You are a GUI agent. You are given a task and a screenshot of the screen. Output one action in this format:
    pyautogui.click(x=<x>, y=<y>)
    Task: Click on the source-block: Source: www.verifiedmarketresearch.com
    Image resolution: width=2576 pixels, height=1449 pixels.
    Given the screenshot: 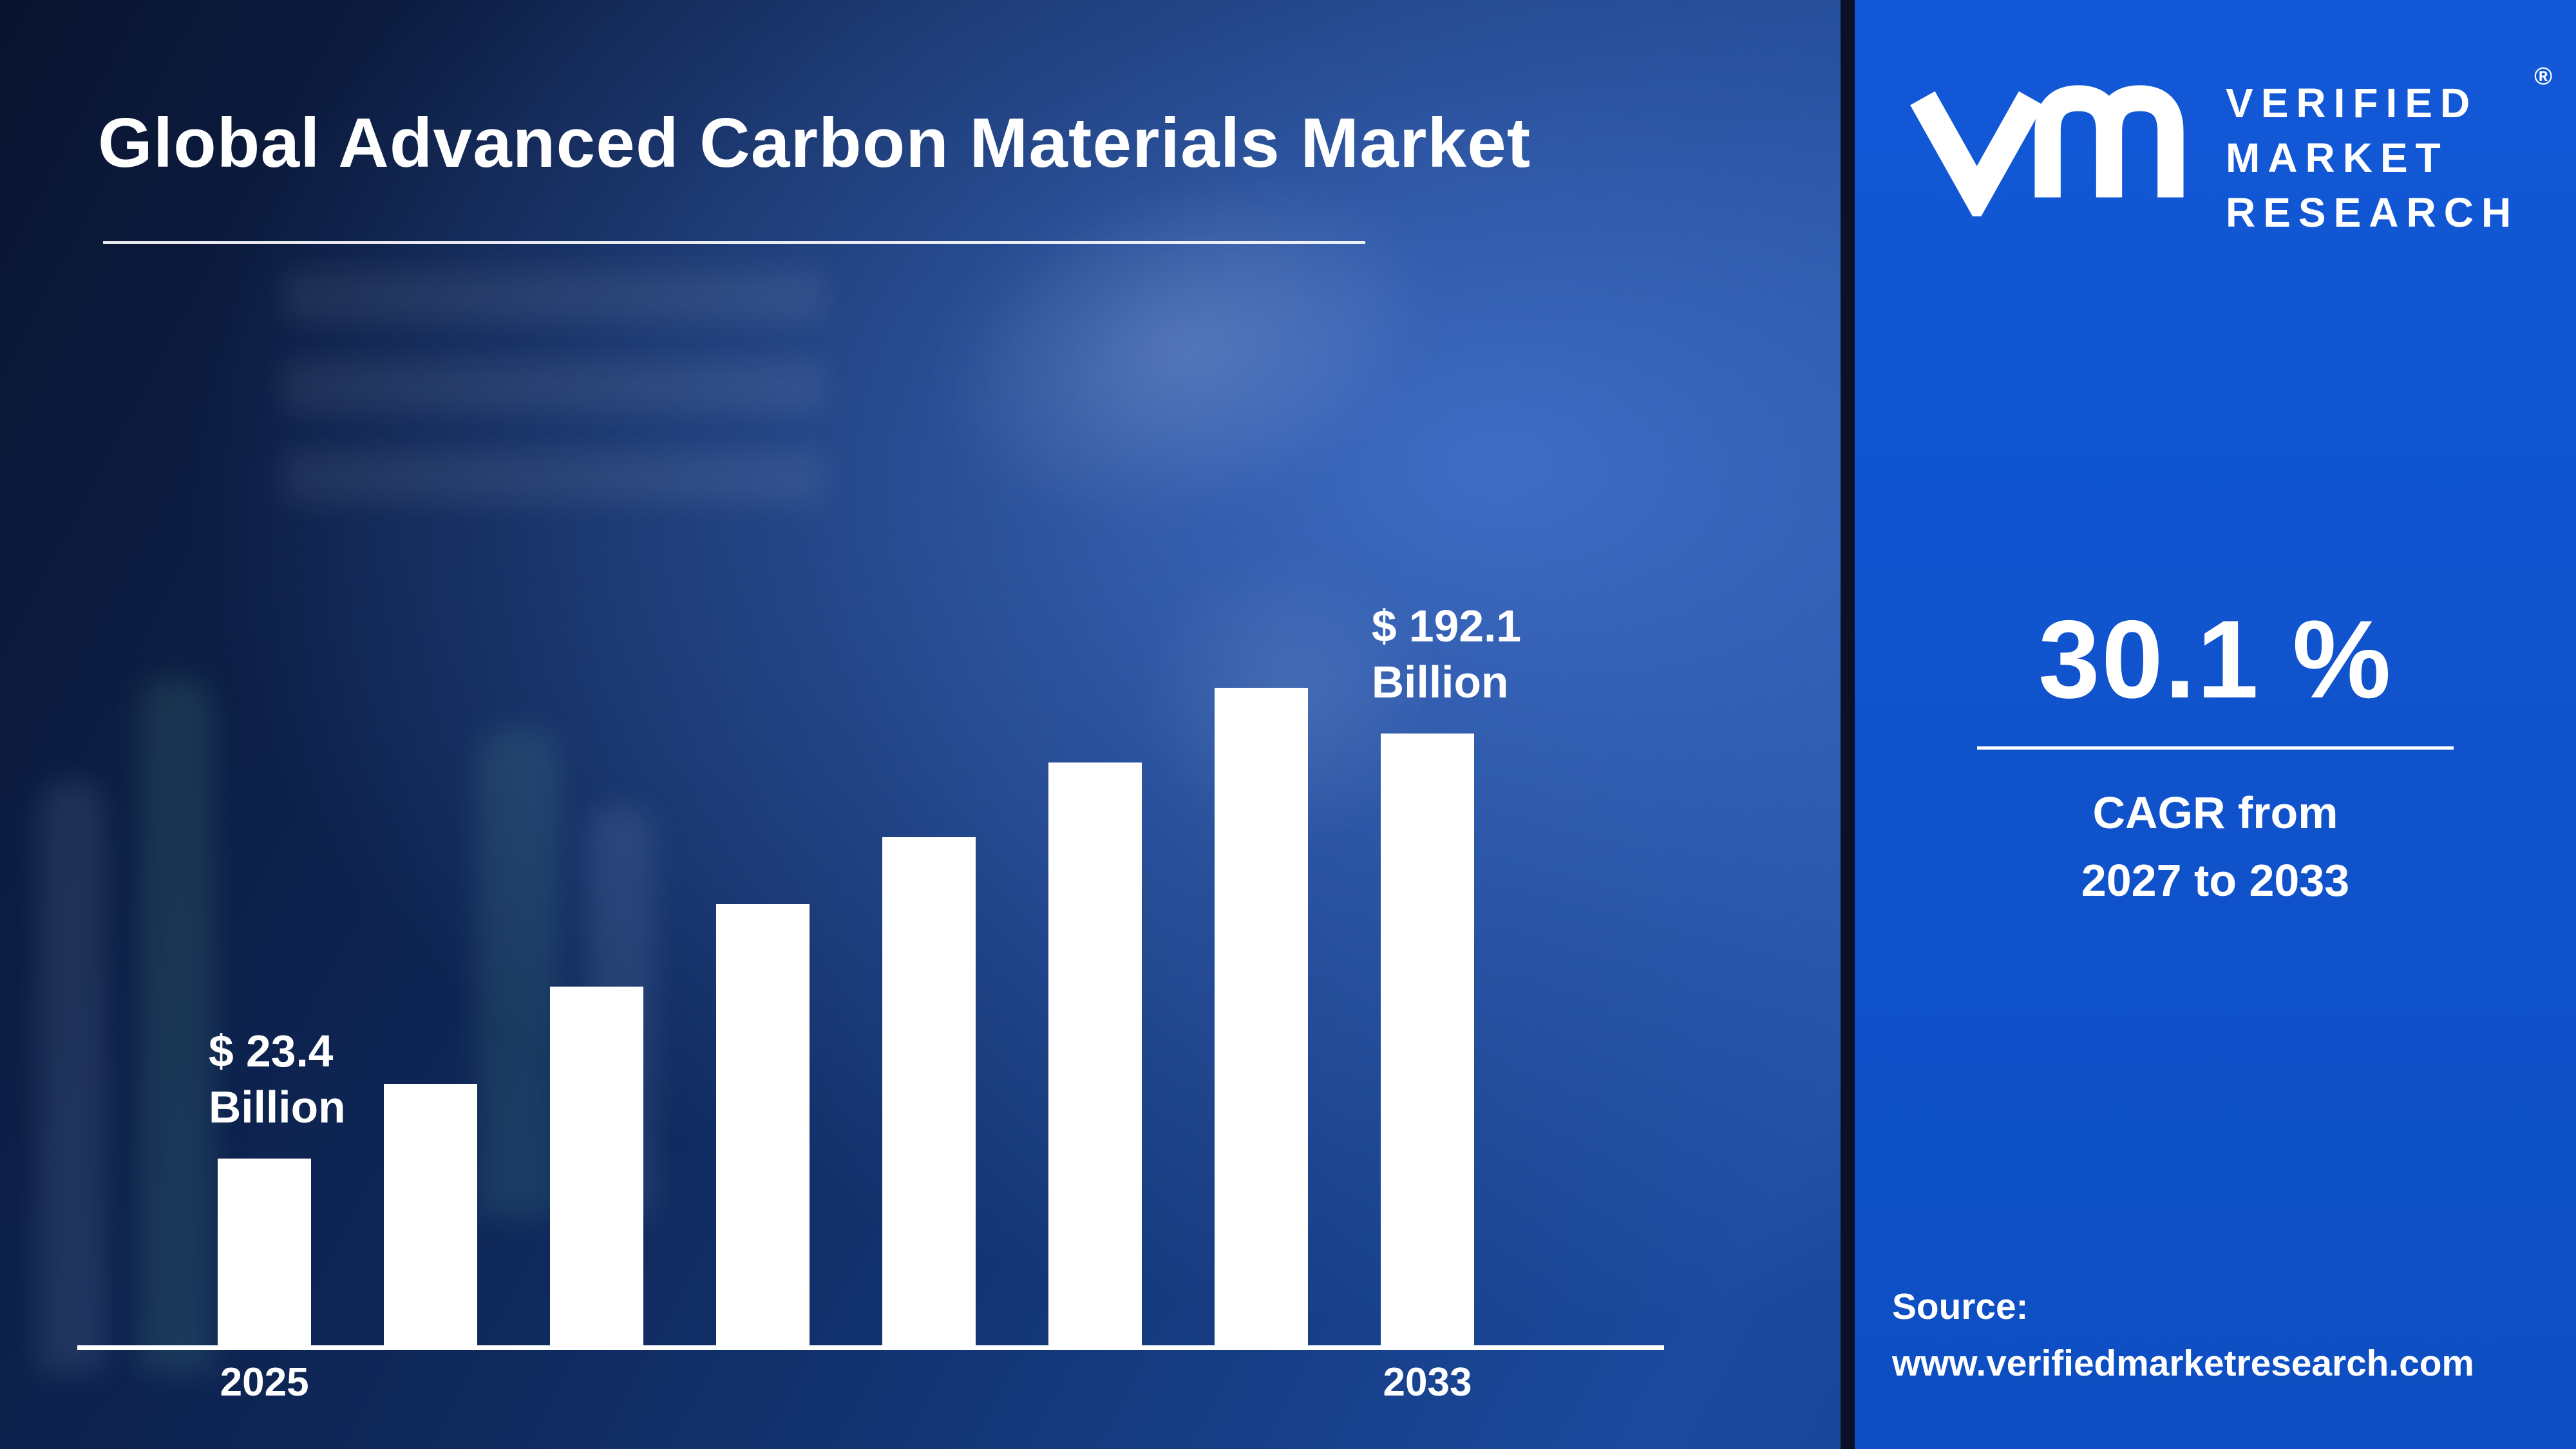 What is the action you would take?
    pyautogui.click(x=2183, y=1335)
    